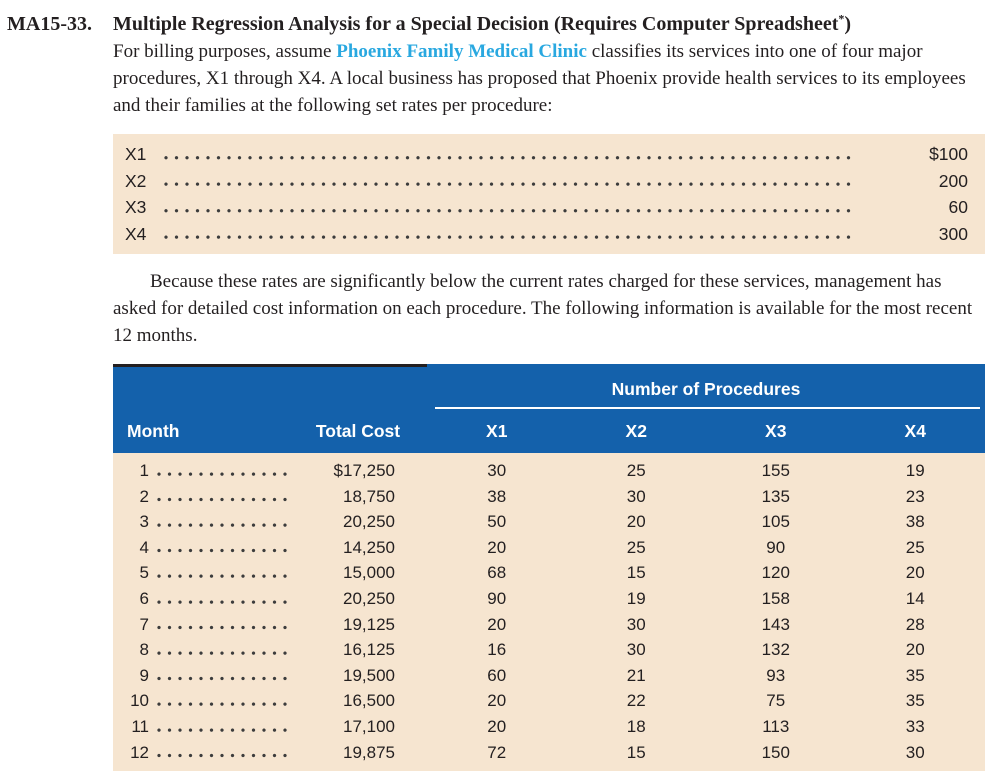 This screenshot has width=996, height=771. I want to click on cell-x1: 68, so click(497, 573).